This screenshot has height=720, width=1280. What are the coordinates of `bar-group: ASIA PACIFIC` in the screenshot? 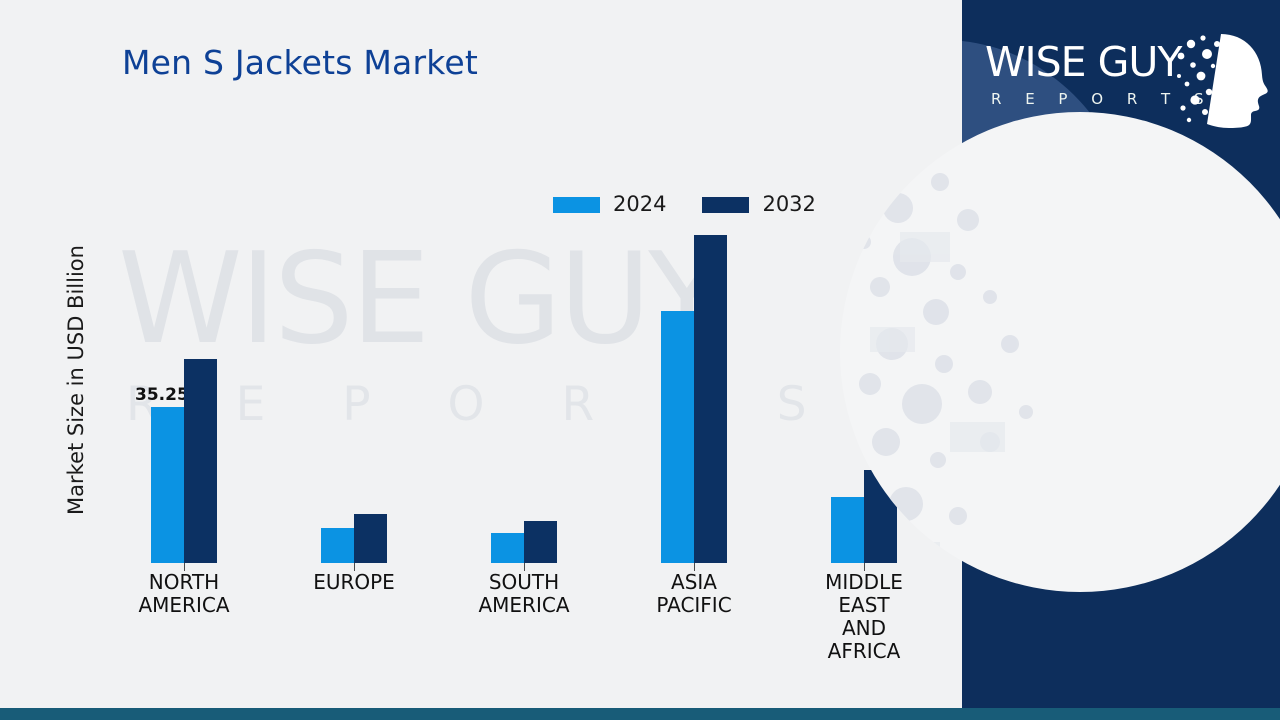 It's located at (694, 408).